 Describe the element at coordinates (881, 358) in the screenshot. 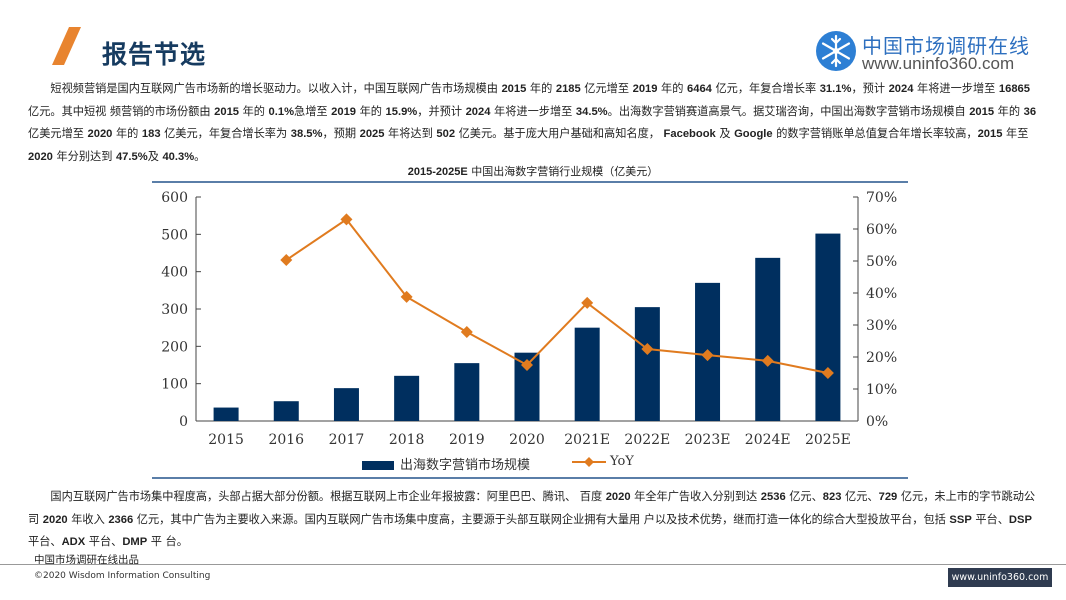

I see `right-tick-label: 20%` at that location.